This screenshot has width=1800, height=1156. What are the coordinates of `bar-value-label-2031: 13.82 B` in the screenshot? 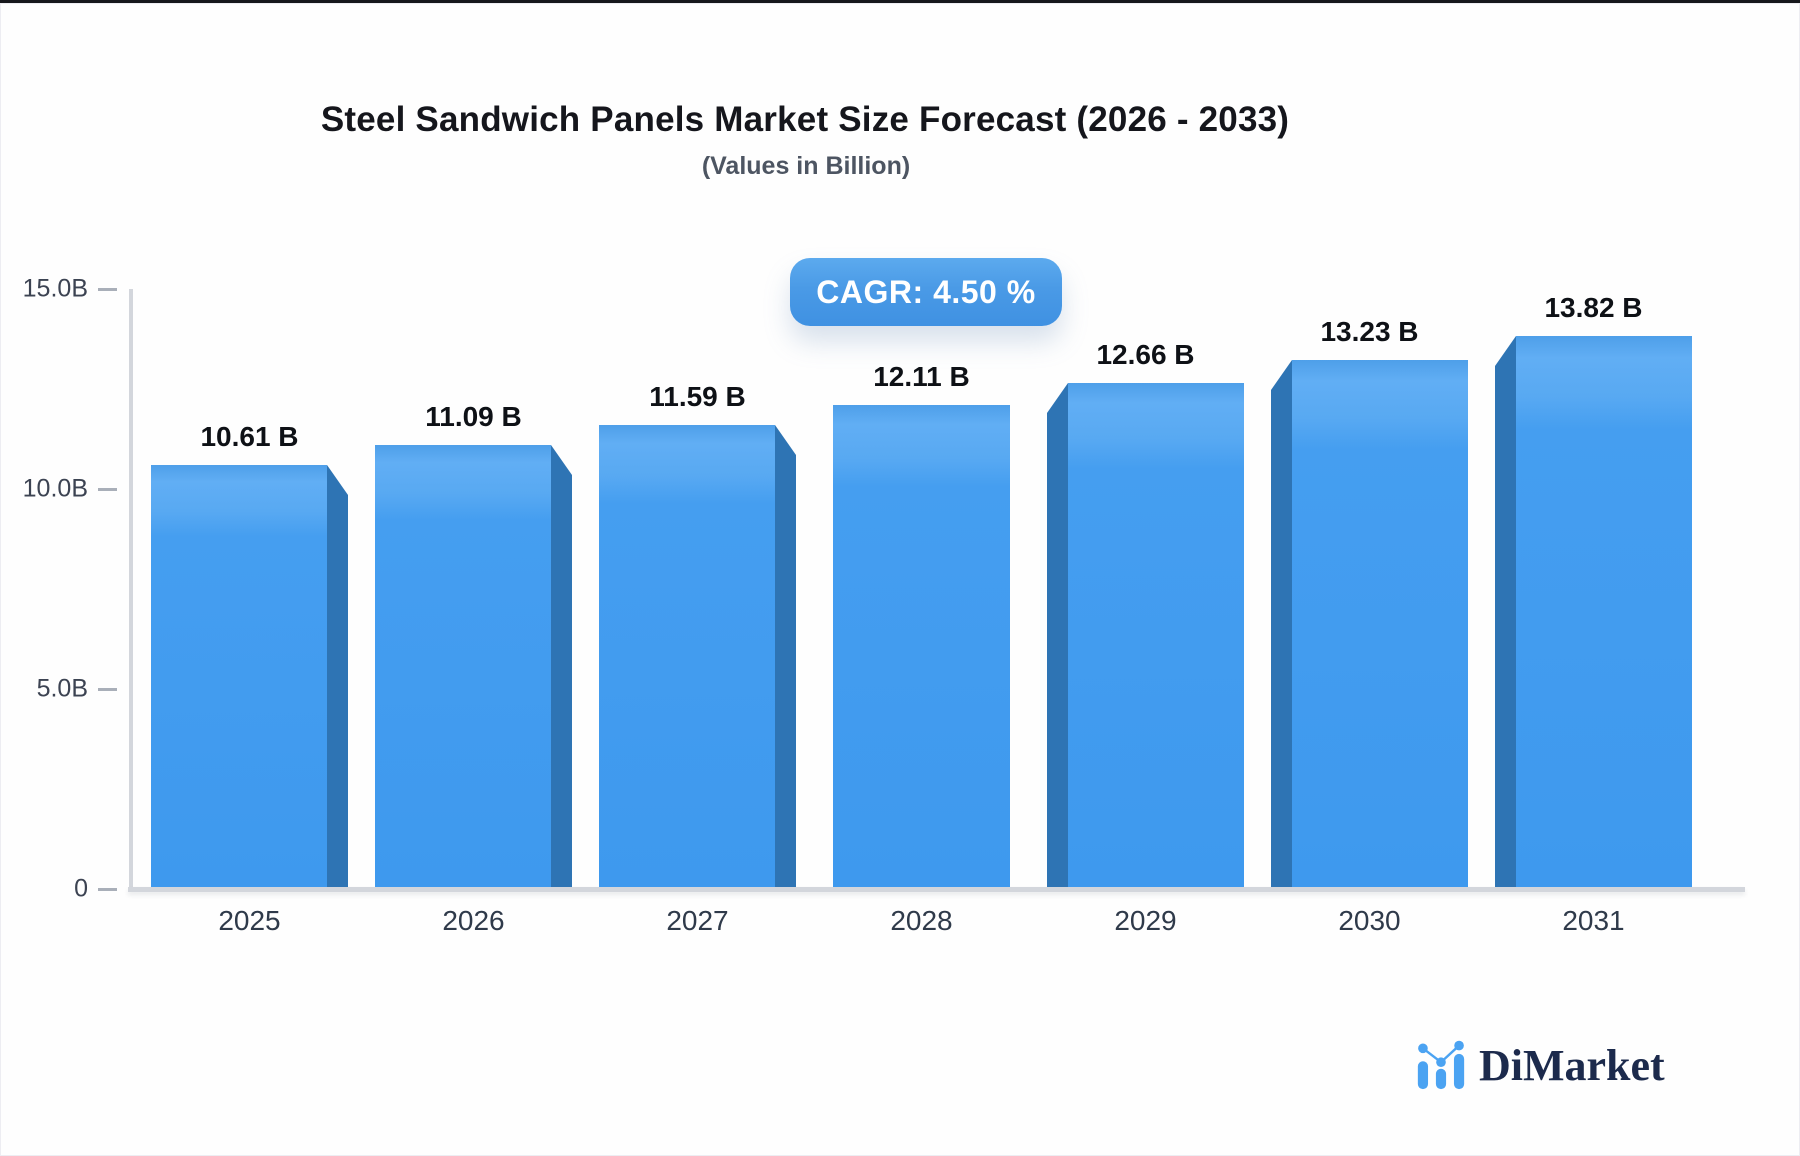 It's located at (1593, 307).